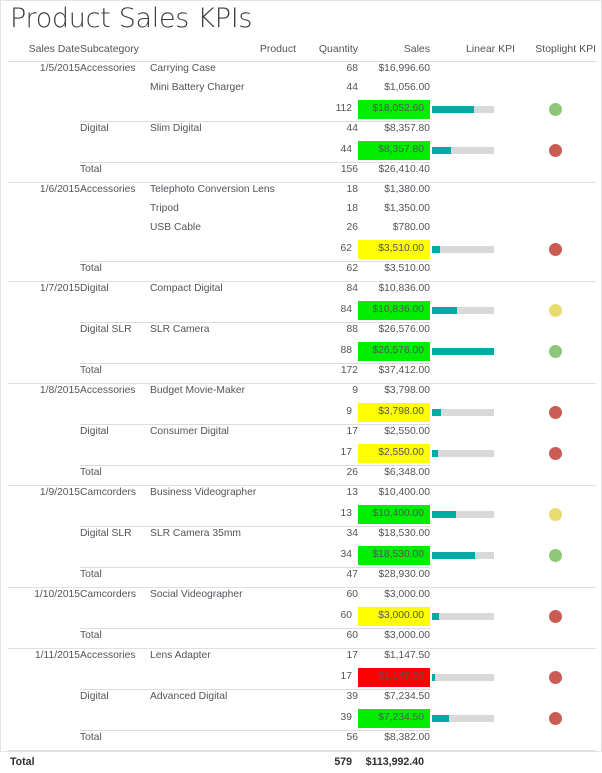 This screenshot has width=602, height=773. Describe the element at coordinates (327, 211) in the screenshot. I see `cell-quantity: 18` at that location.